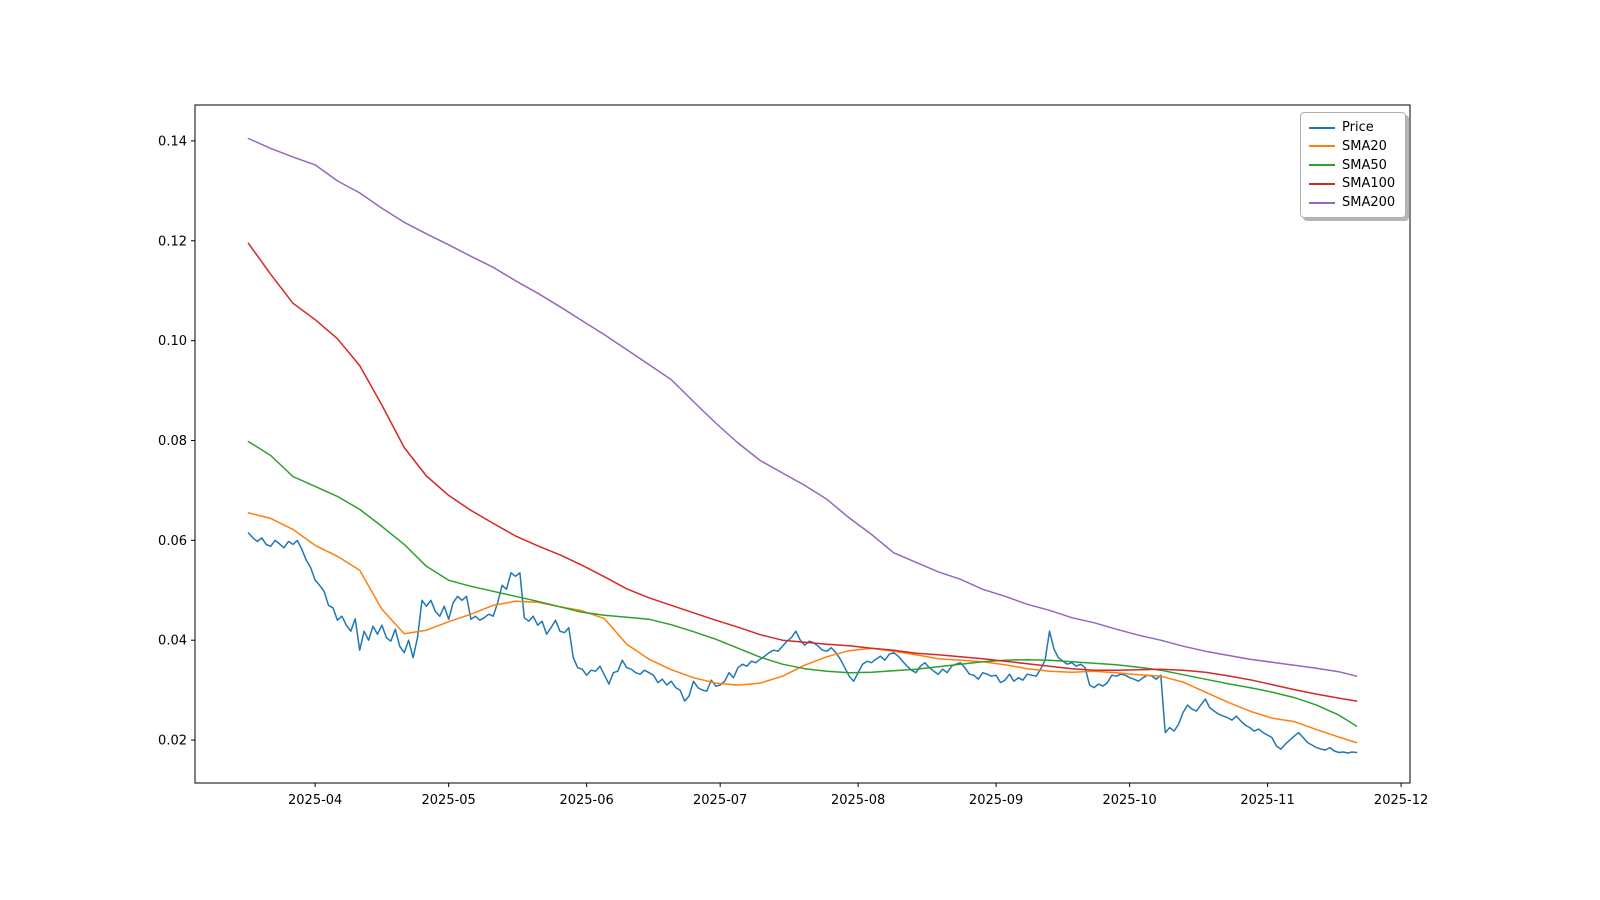 The height and width of the screenshot is (900, 1600). What do you see at coordinates (172, 341) in the screenshot?
I see `y-tick-label: 0.10` at bounding box center [172, 341].